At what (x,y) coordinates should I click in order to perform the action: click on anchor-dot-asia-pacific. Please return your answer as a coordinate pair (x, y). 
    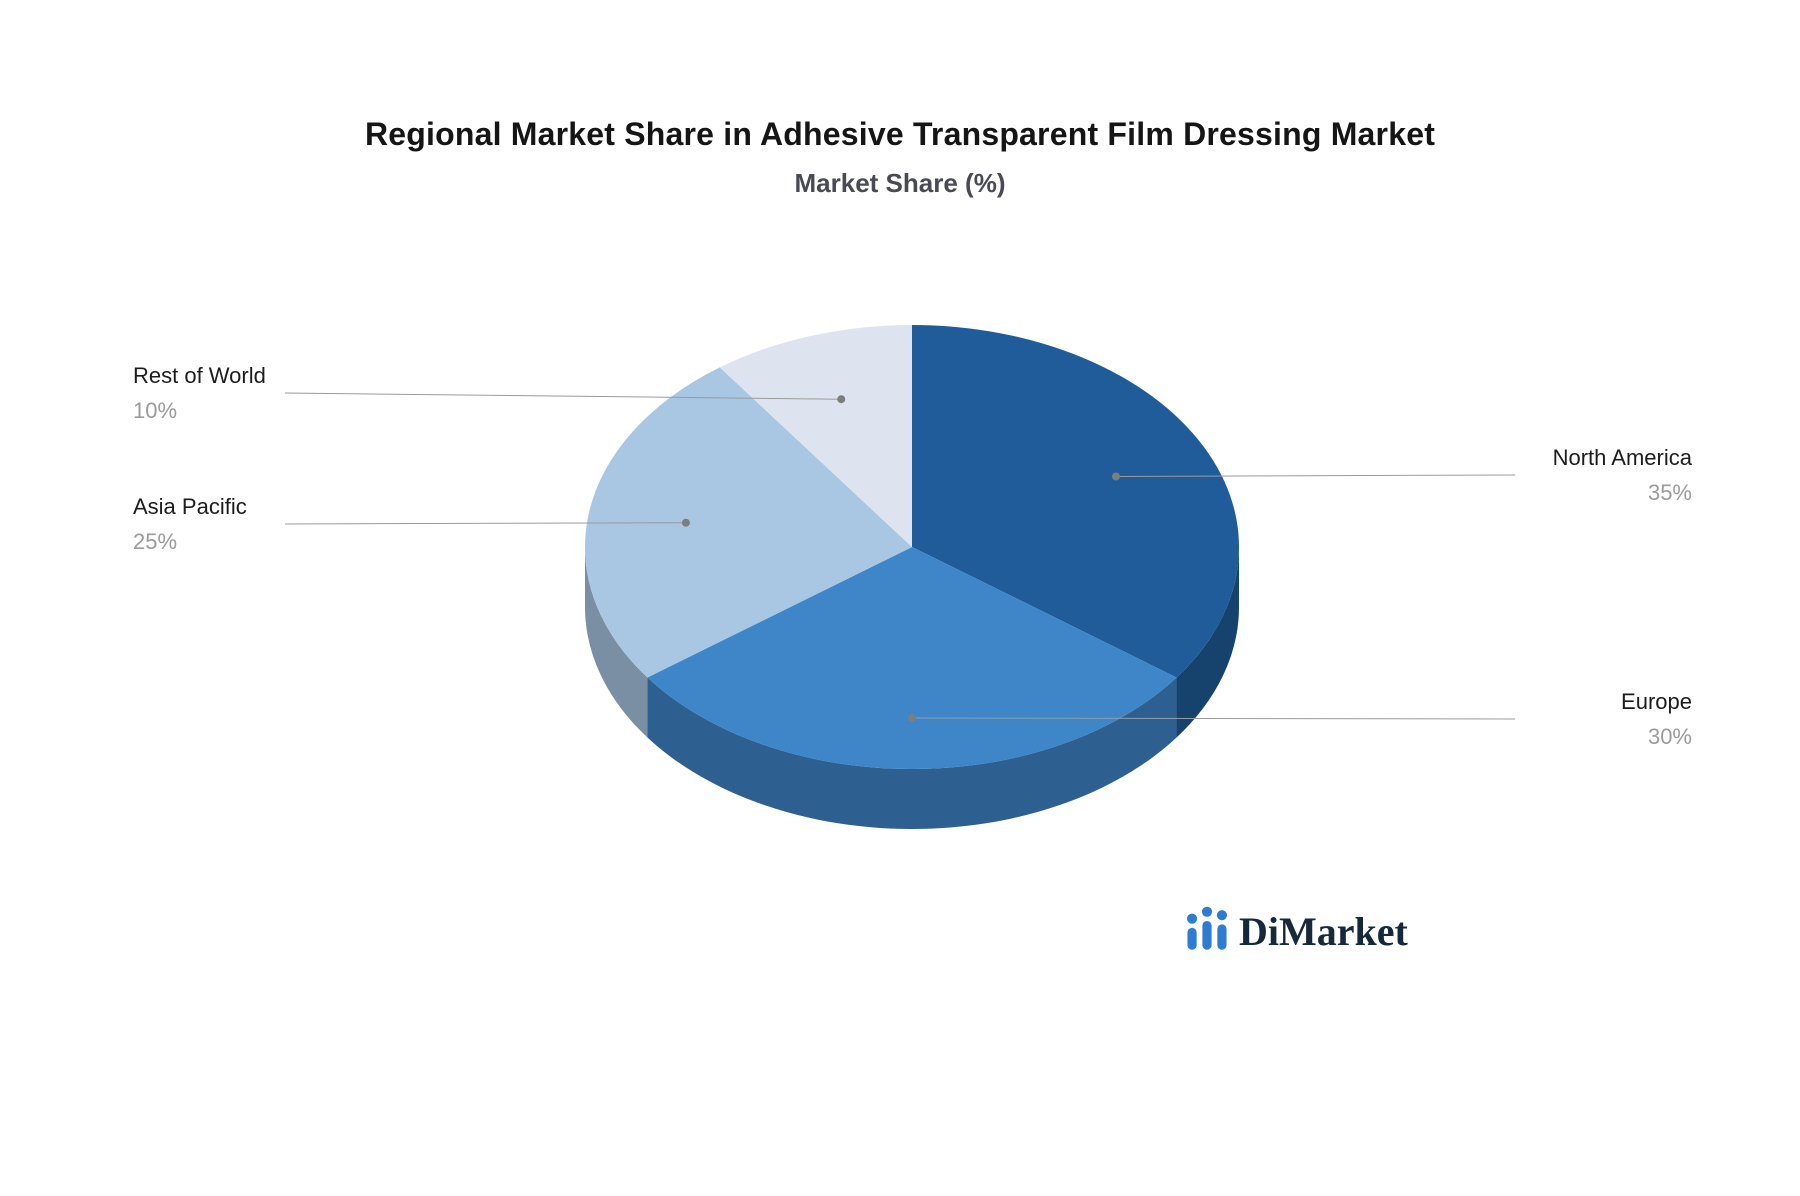
    Looking at the image, I should click on (685, 522).